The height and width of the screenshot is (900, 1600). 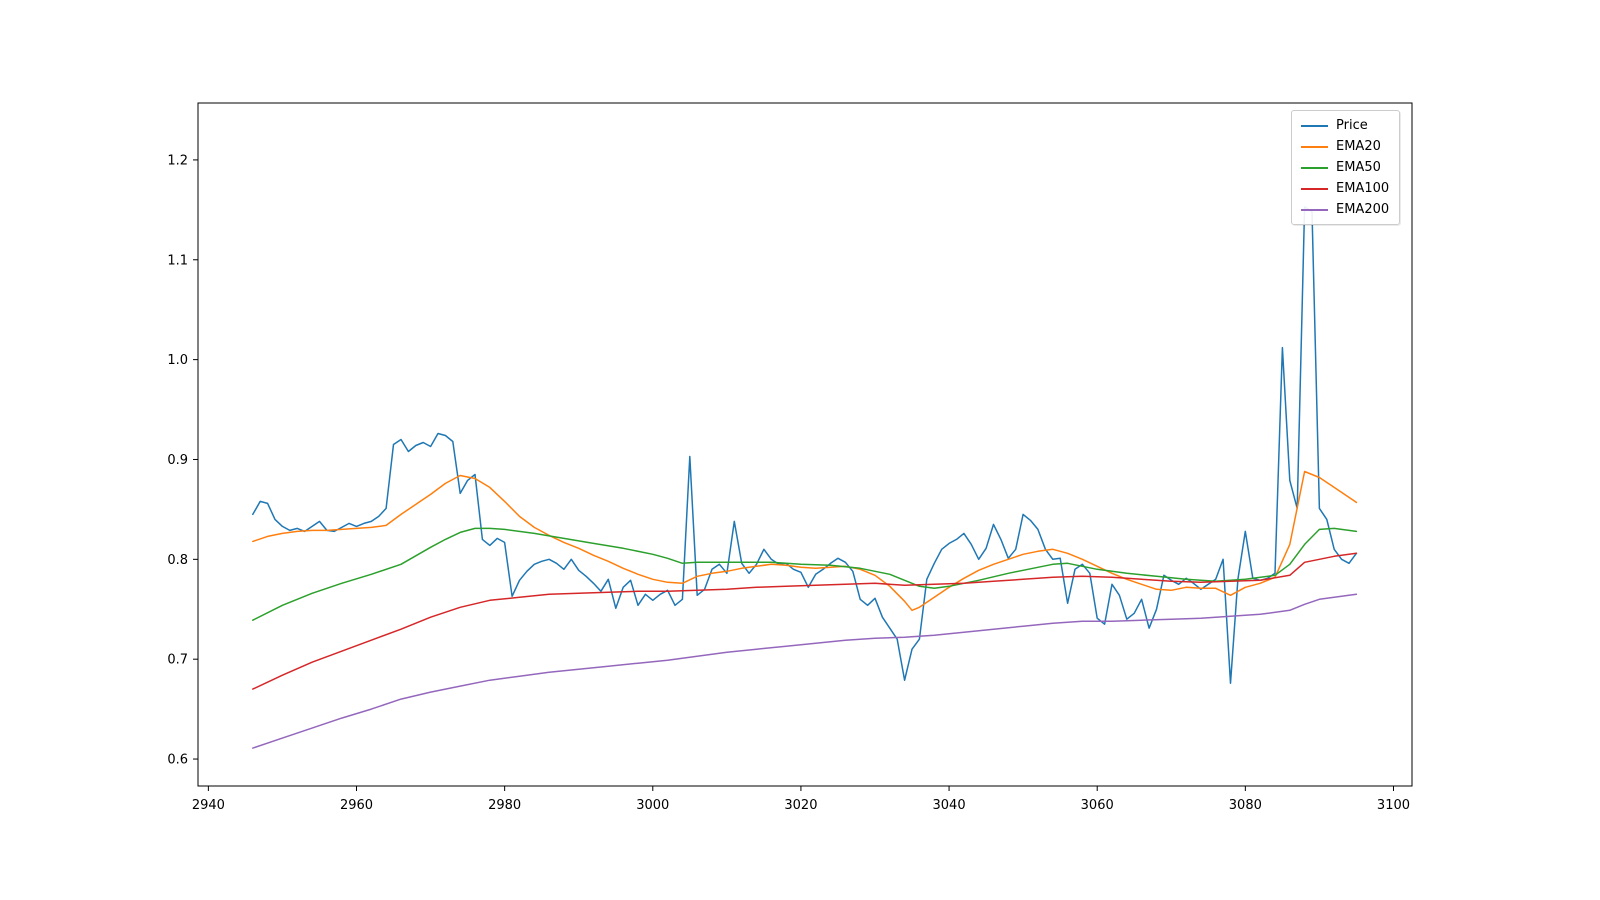 What do you see at coordinates (1363, 209) in the screenshot?
I see `legend-label-ema200: EMA200` at bounding box center [1363, 209].